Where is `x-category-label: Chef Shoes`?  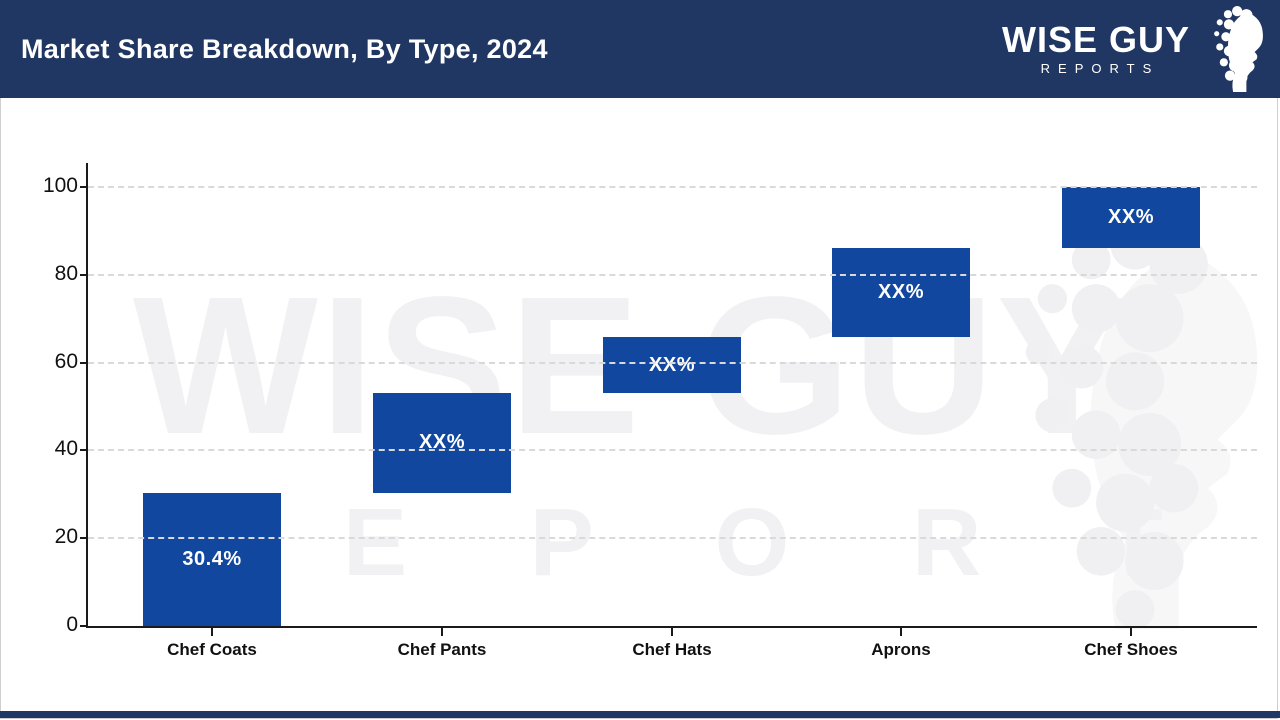
x-category-label: Chef Shoes is located at coordinates (1131, 649).